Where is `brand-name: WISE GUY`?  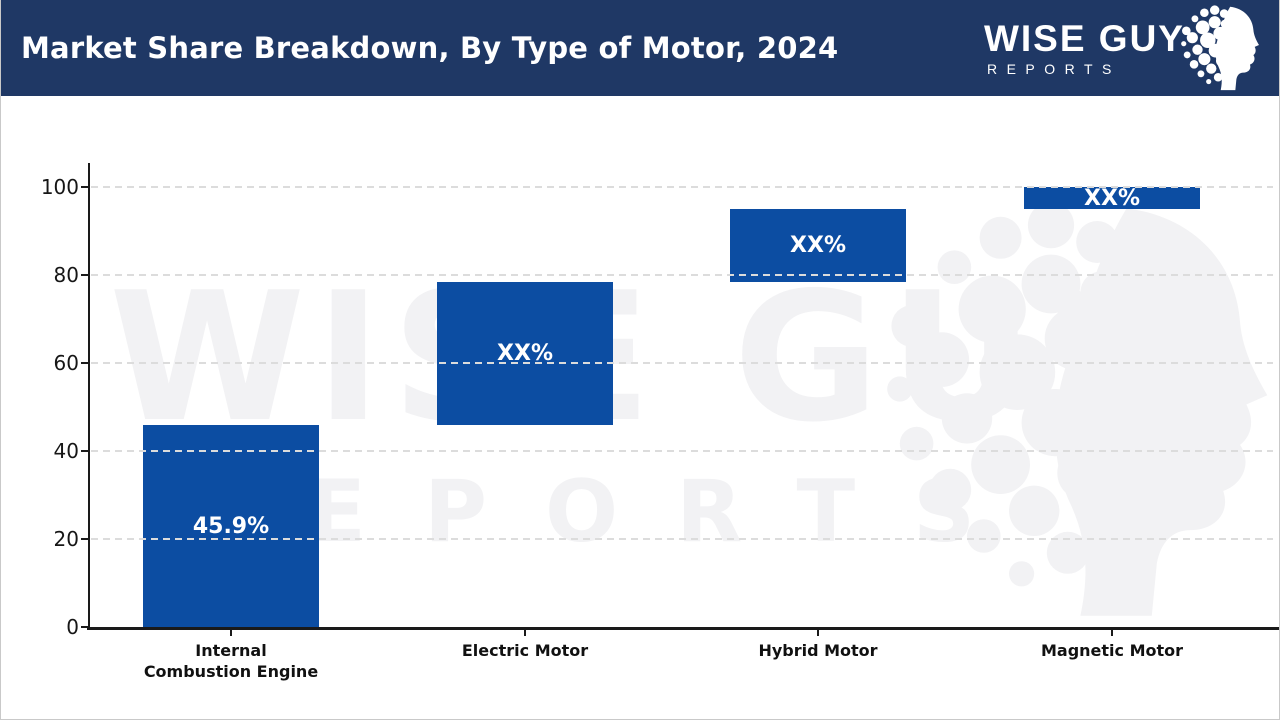 brand-name: WISE GUY is located at coordinates (1084, 38).